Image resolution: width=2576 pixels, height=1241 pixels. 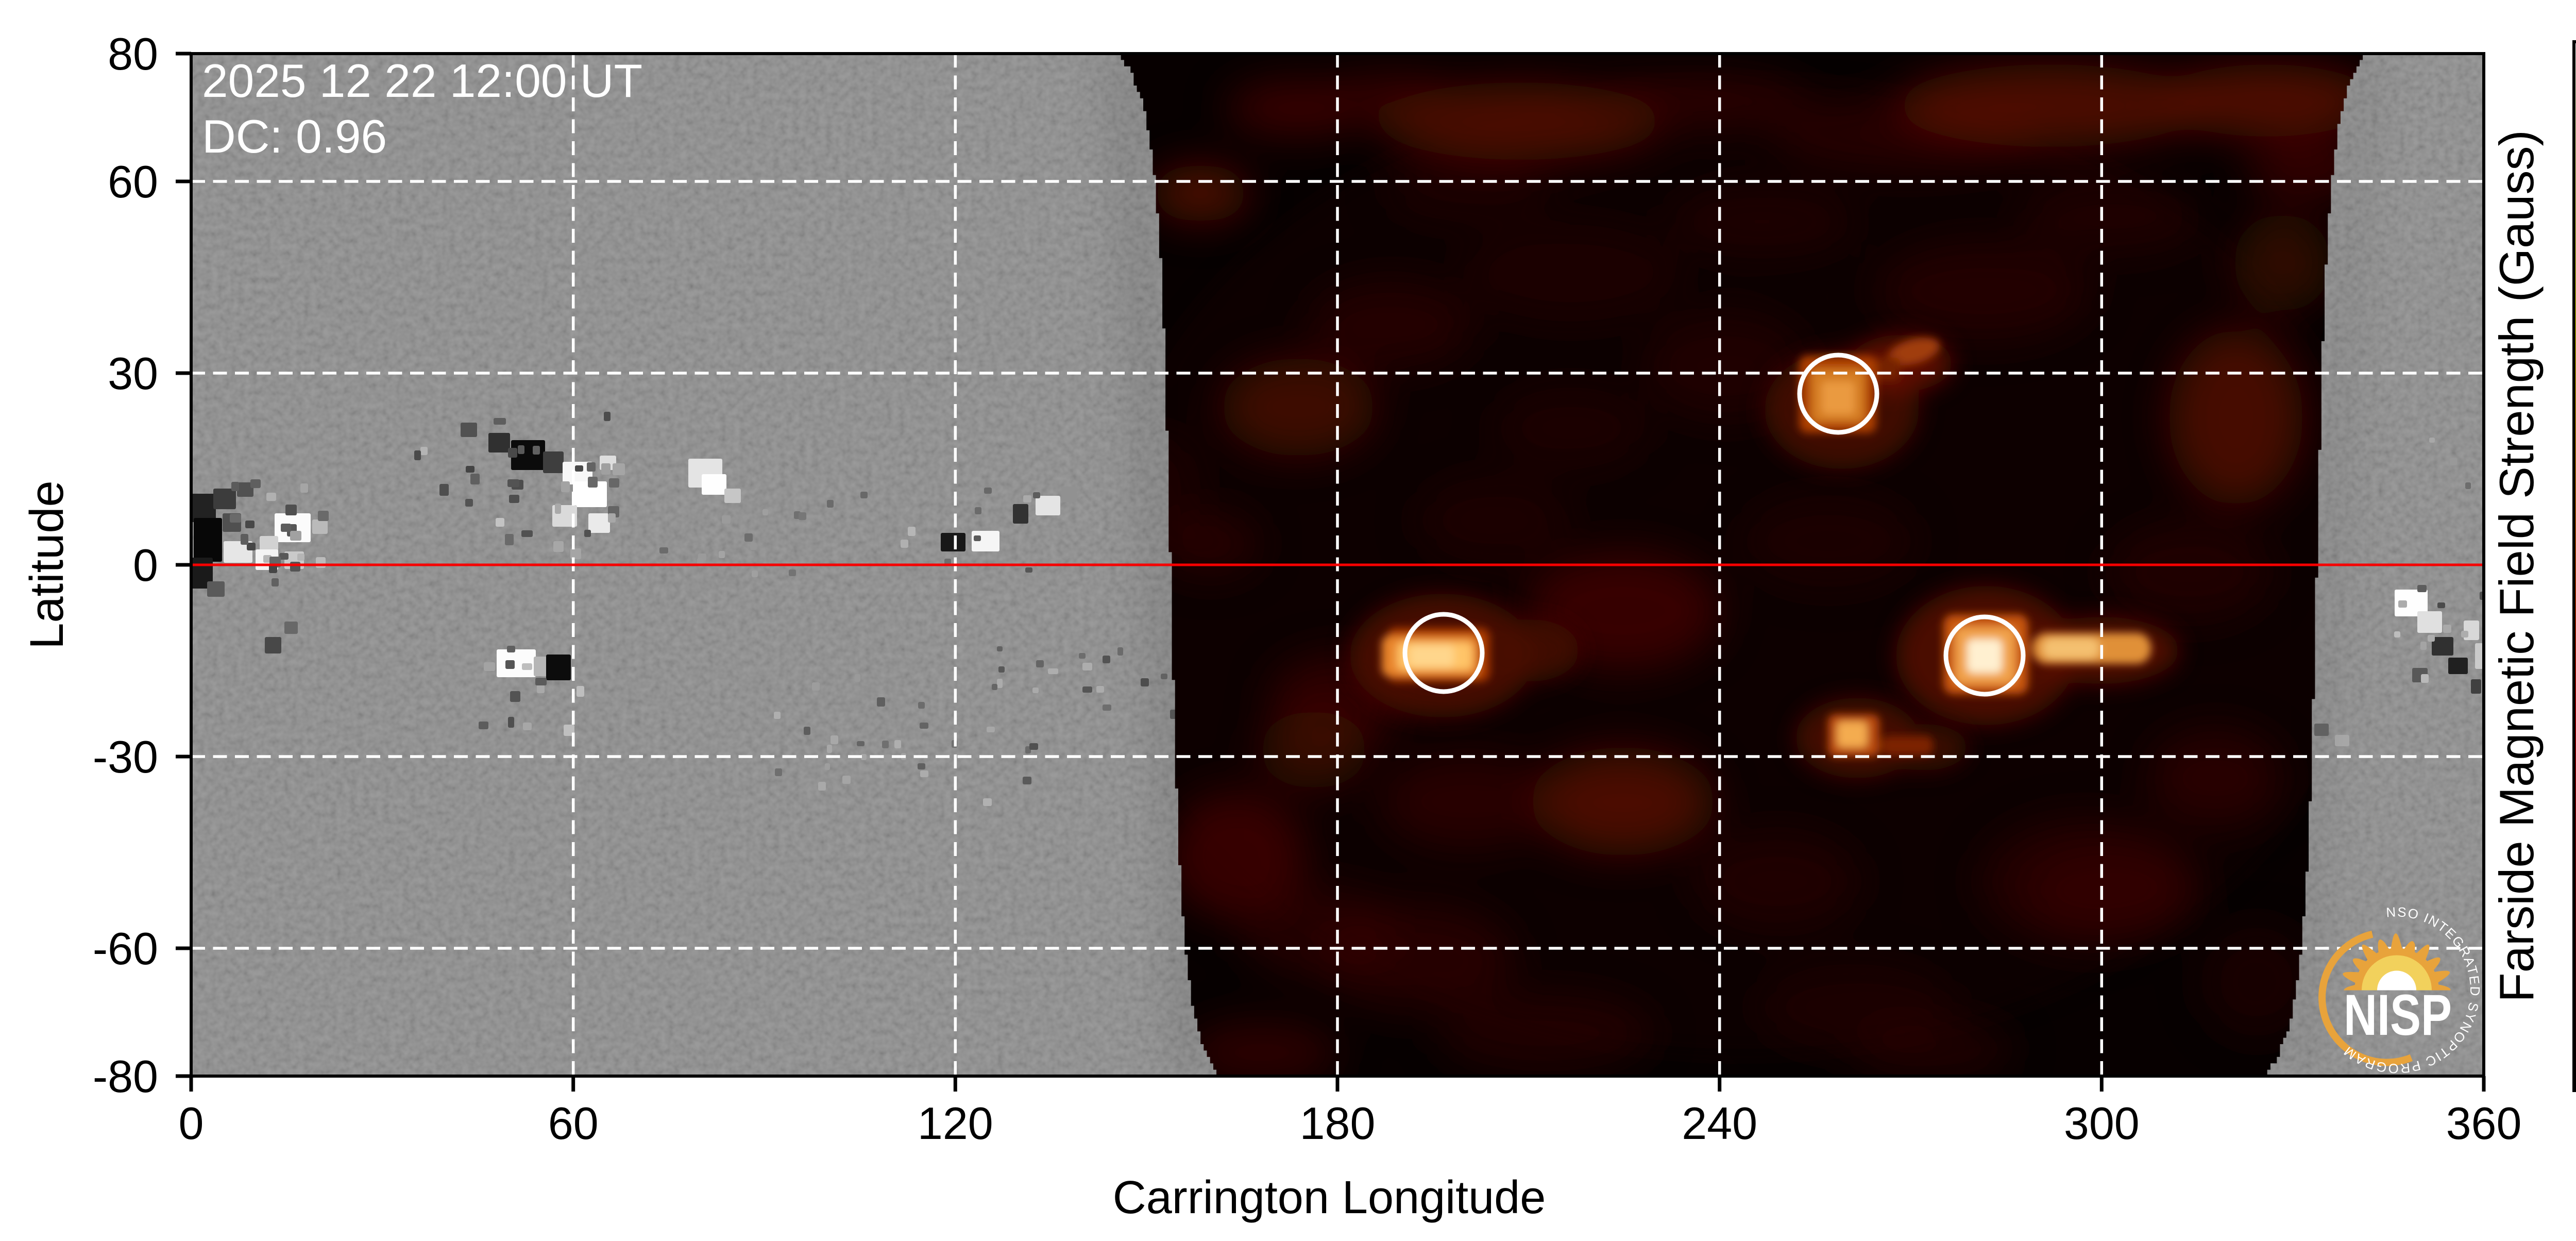 What do you see at coordinates (2398, 1015) in the screenshot?
I see `svg-text: NISP` at bounding box center [2398, 1015].